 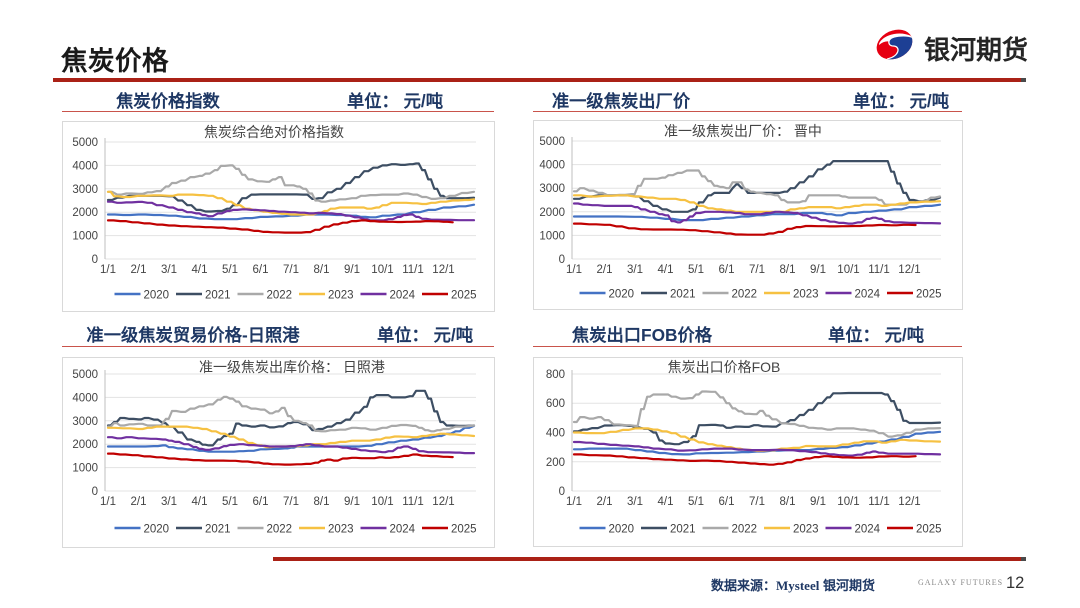 I want to click on svg-text: 600, so click(x=555, y=404).